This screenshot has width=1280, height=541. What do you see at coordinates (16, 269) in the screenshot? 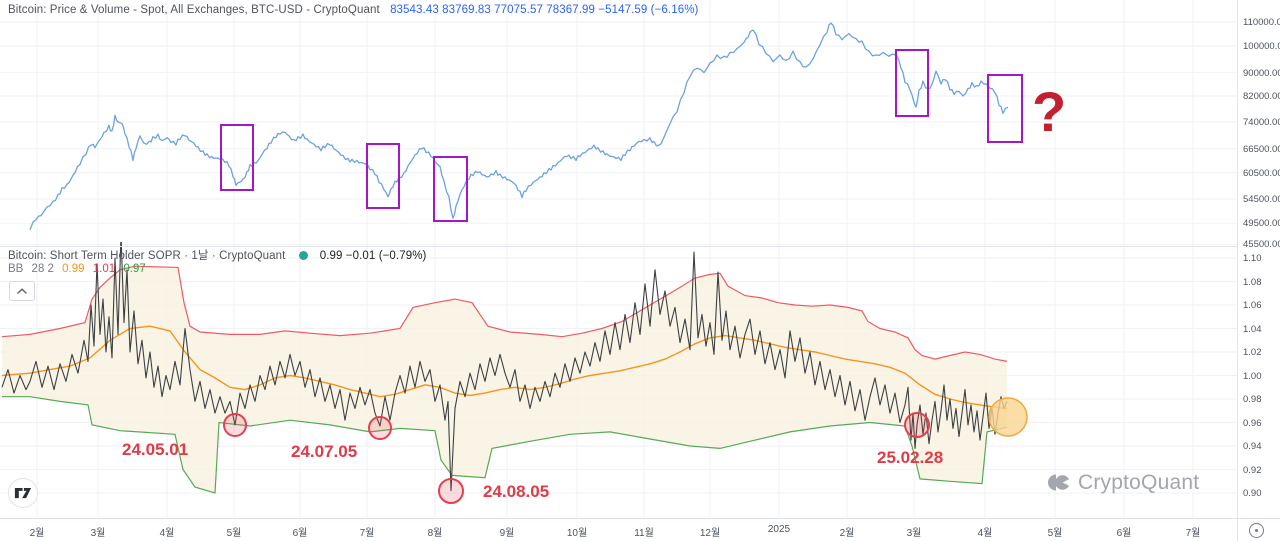
I see `bb-label: BB` at bounding box center [16, 269].